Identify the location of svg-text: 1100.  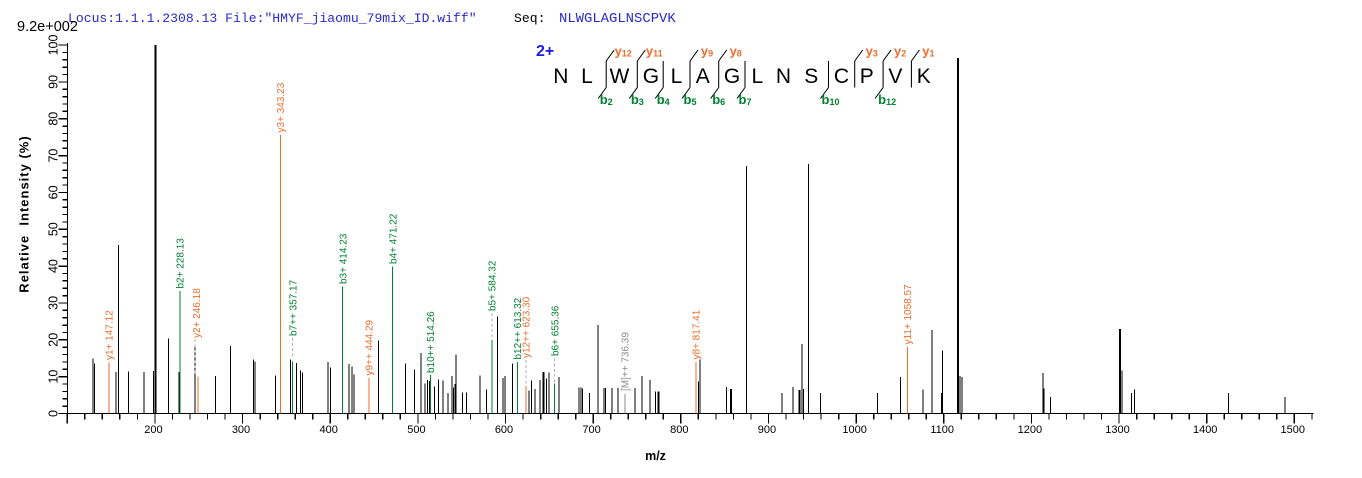
(942, 430).